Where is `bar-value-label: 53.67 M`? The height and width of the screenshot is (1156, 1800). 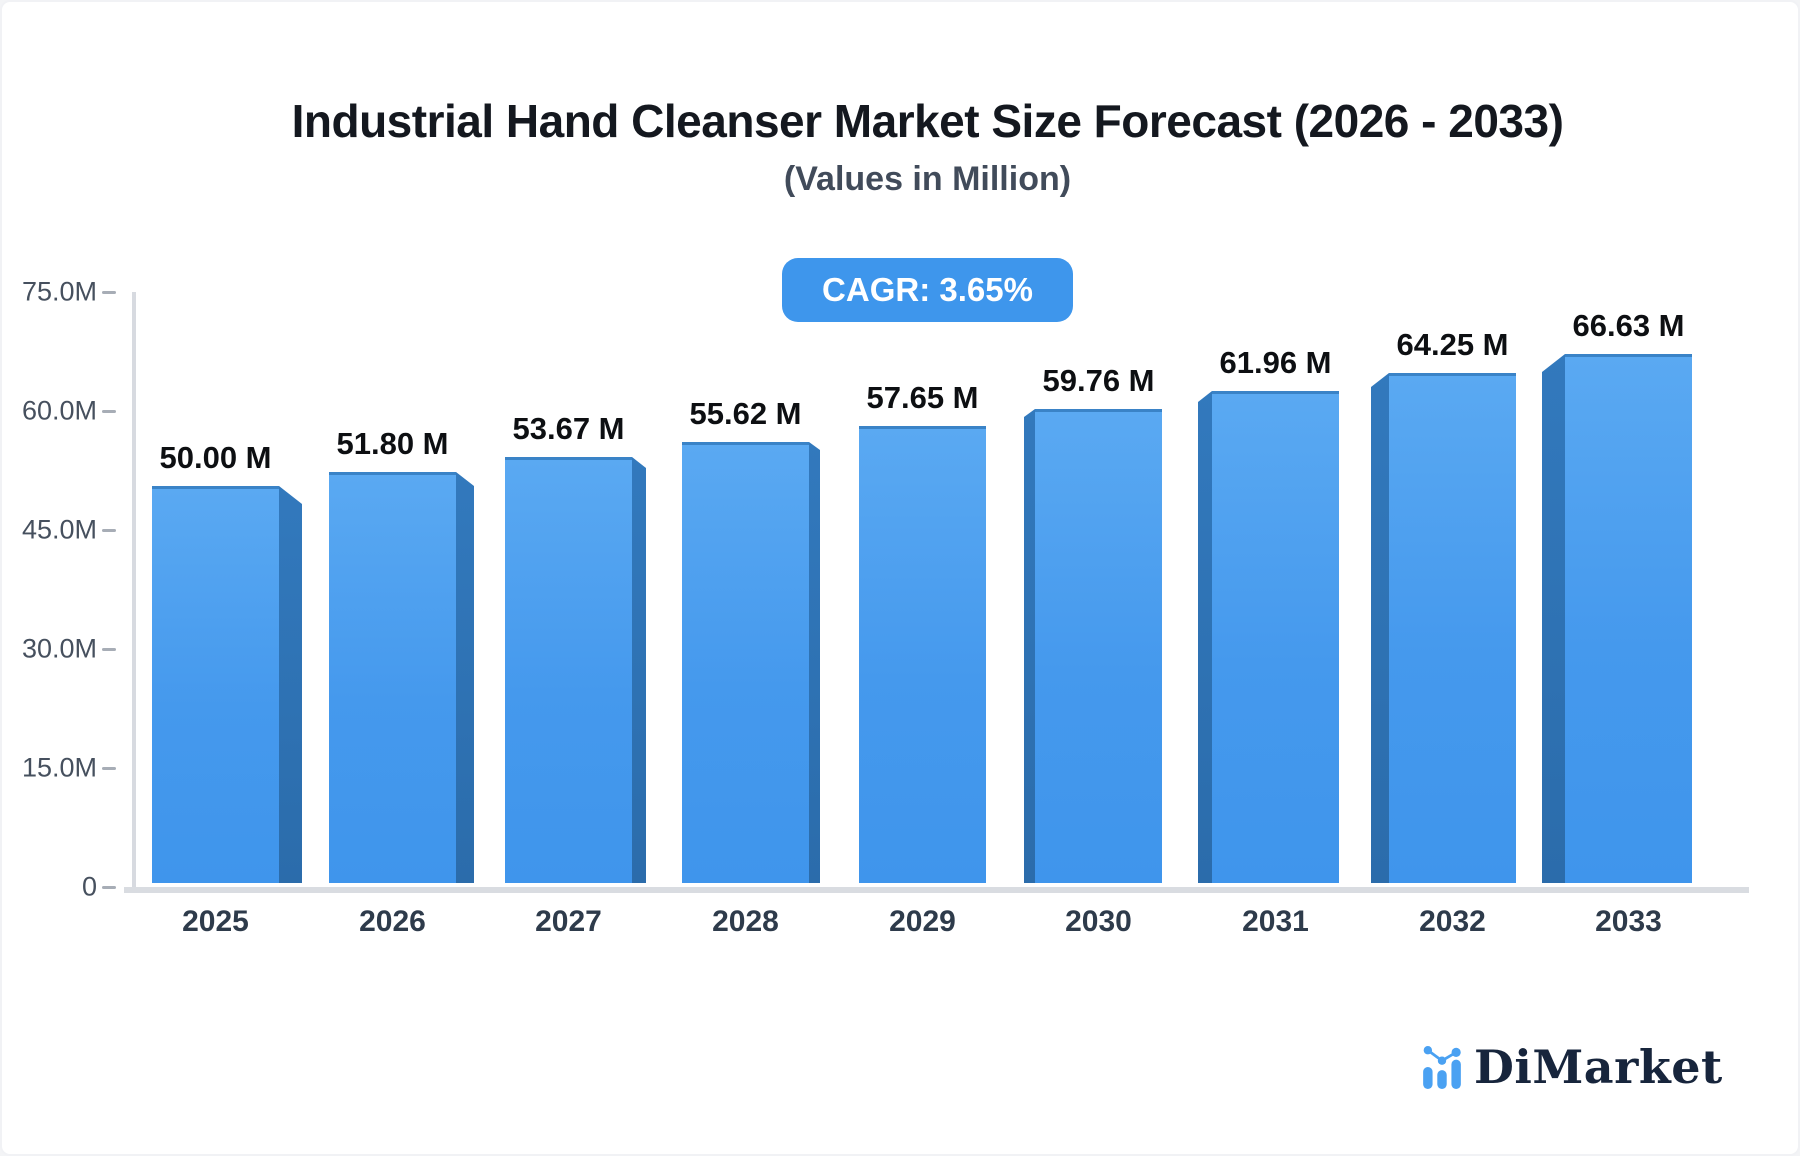 bar-value-label: 53.67 M is located at coordinates (568, 428).